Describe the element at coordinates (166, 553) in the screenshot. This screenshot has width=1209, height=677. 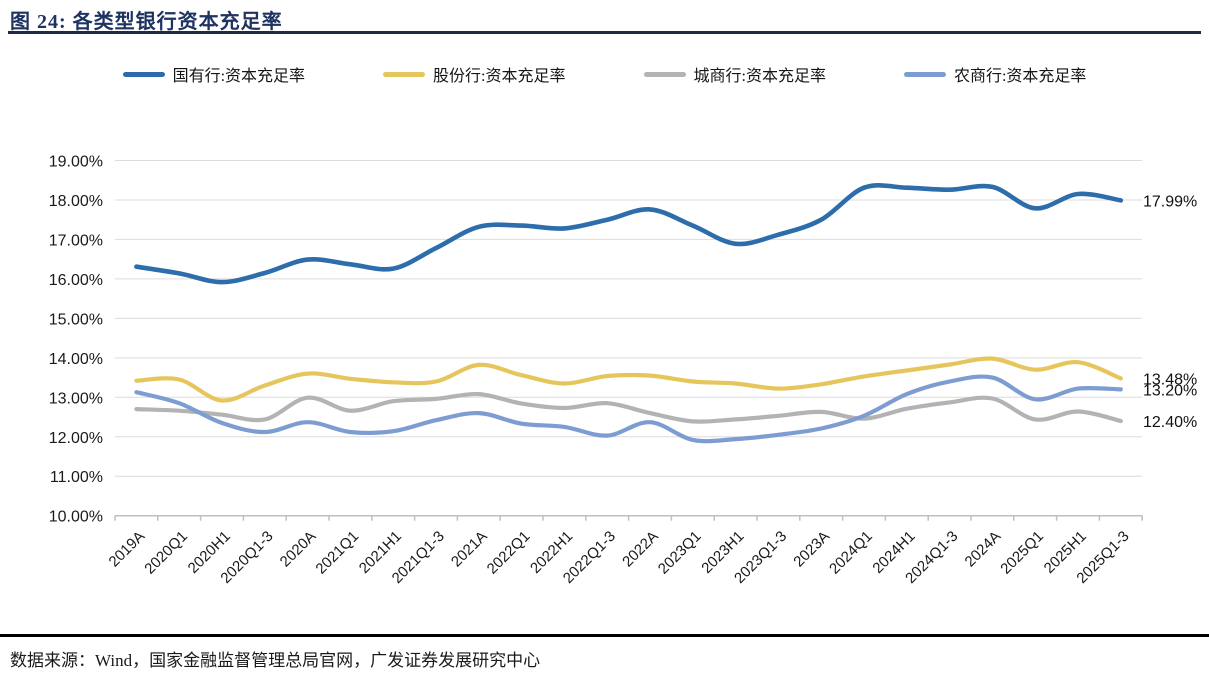
I see `x-axis-tick-label: 2020Q1` at that location.